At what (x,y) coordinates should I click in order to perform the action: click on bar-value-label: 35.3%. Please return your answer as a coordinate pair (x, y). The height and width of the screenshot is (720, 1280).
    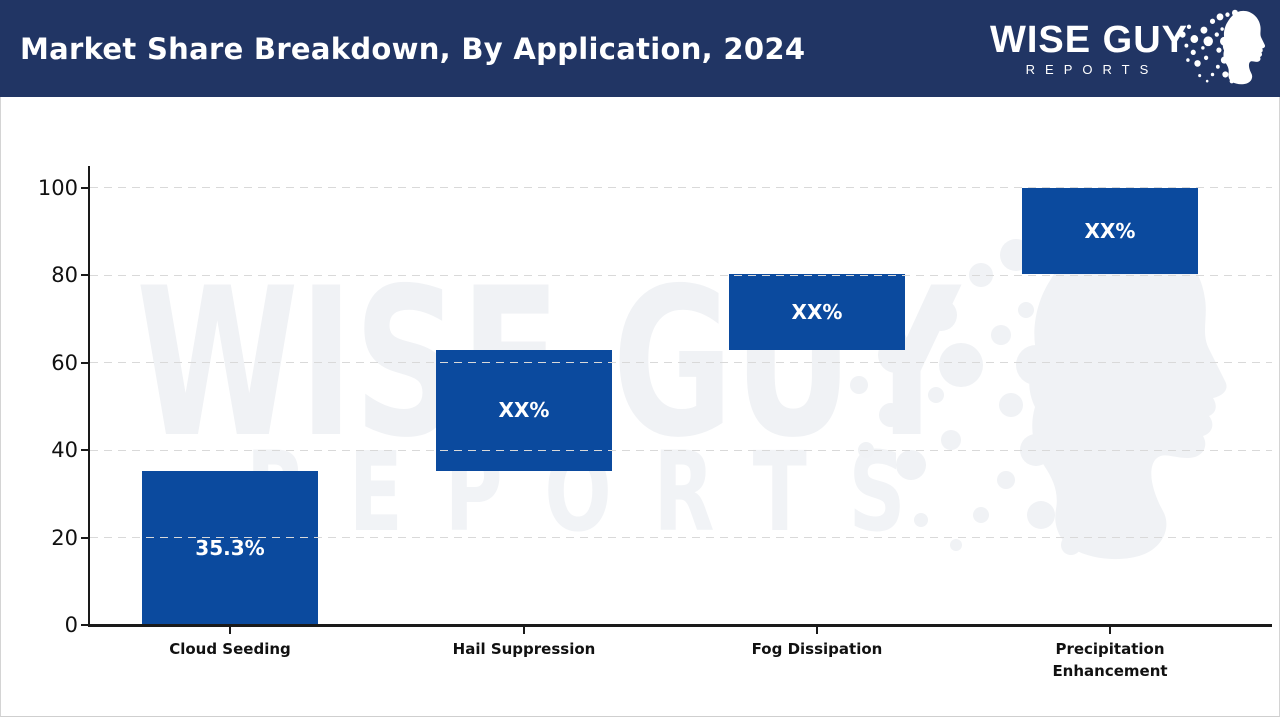
    Looking at the image, I should click on (230, 547).